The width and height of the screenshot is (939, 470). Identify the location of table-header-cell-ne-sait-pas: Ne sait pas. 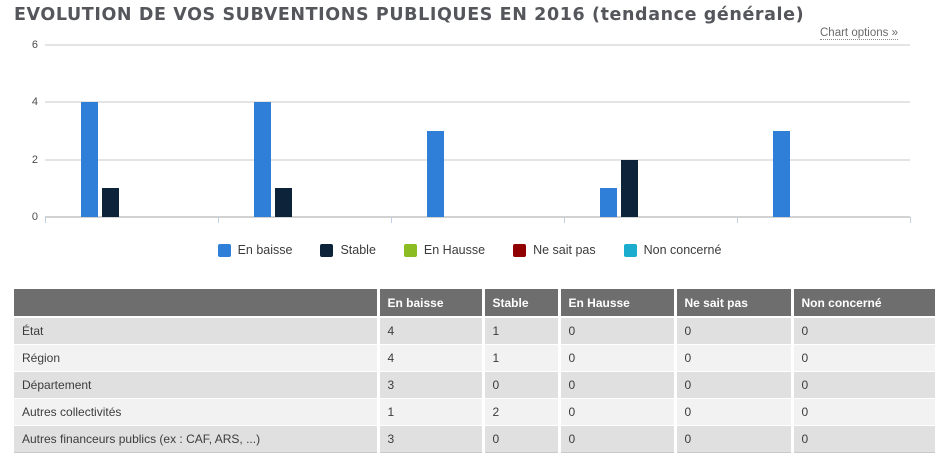
(734, 303).